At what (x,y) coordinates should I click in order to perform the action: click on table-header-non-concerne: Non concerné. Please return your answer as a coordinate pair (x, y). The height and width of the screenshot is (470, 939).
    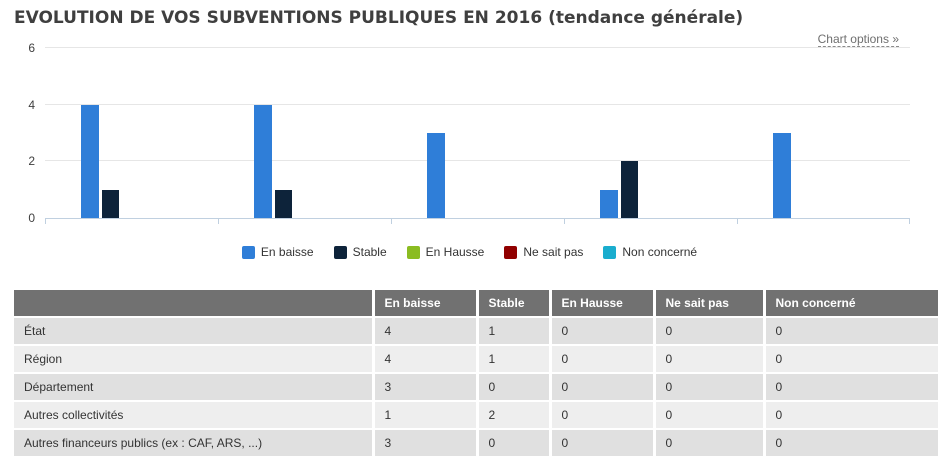
    Looking at the image, I should click on (851, 304).